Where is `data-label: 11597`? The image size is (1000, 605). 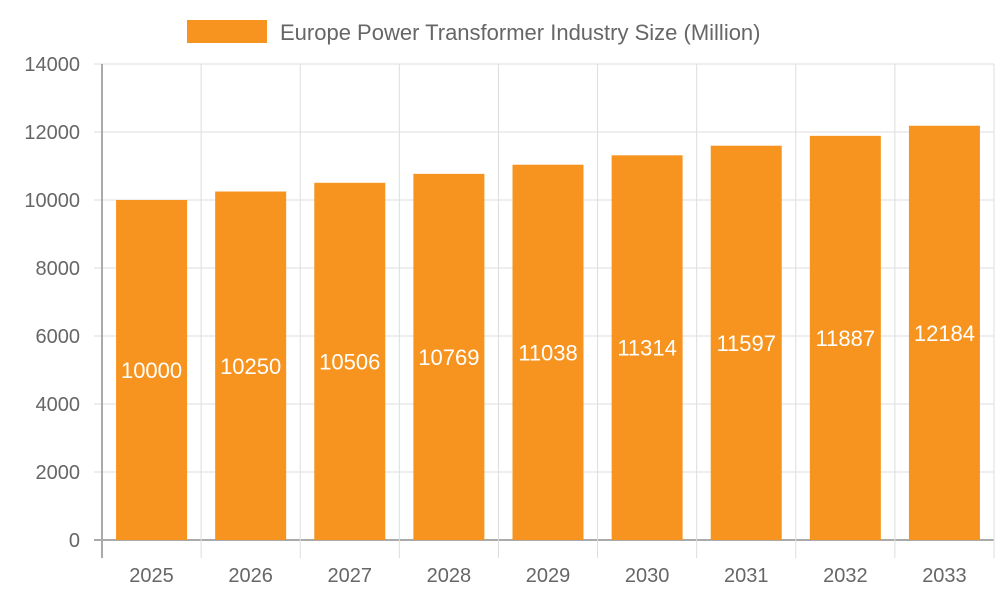
data-label: 11597 is located at coordinates (746, 343).